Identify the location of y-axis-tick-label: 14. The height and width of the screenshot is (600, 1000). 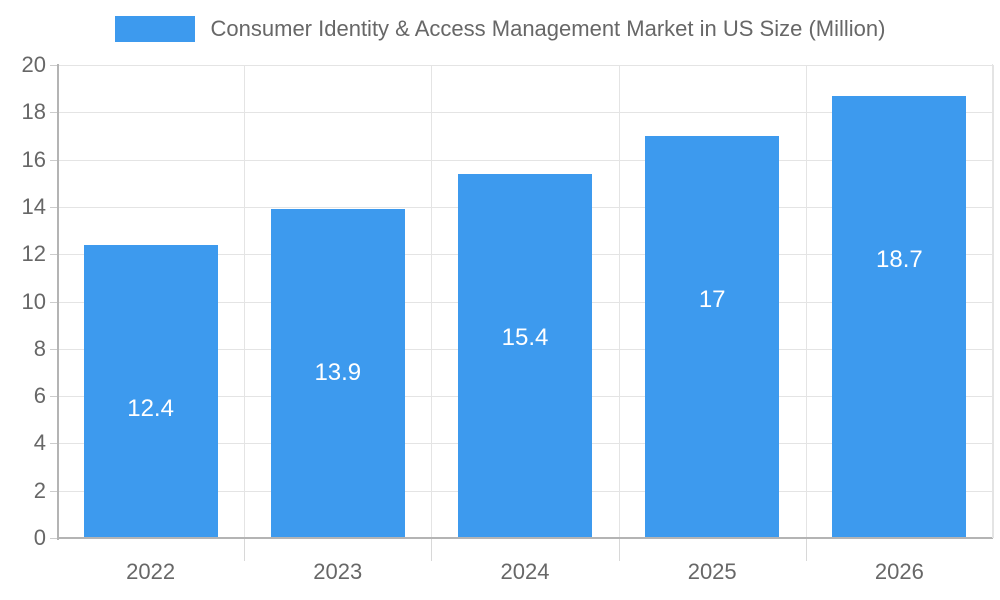
(33, 206).